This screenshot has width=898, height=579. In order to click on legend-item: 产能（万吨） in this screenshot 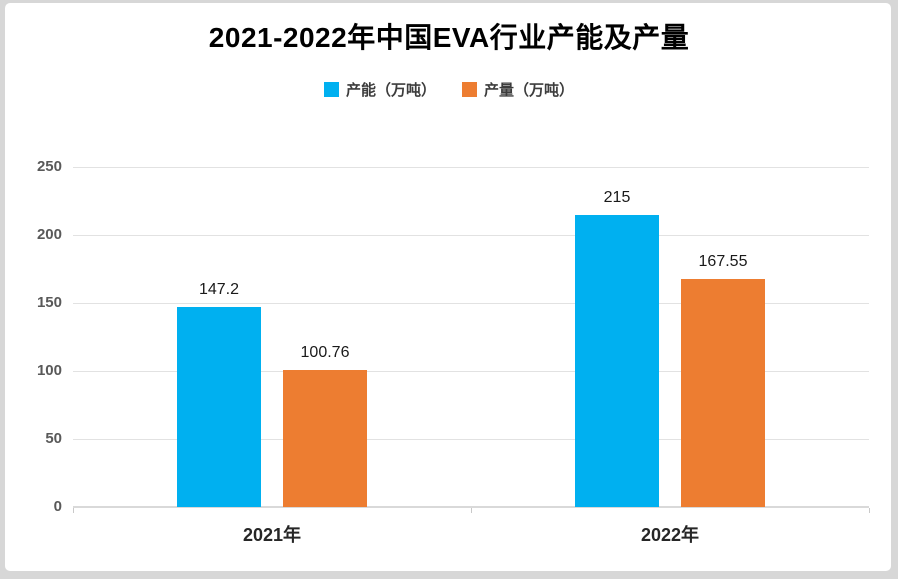, I will do `click(379, 89)`.